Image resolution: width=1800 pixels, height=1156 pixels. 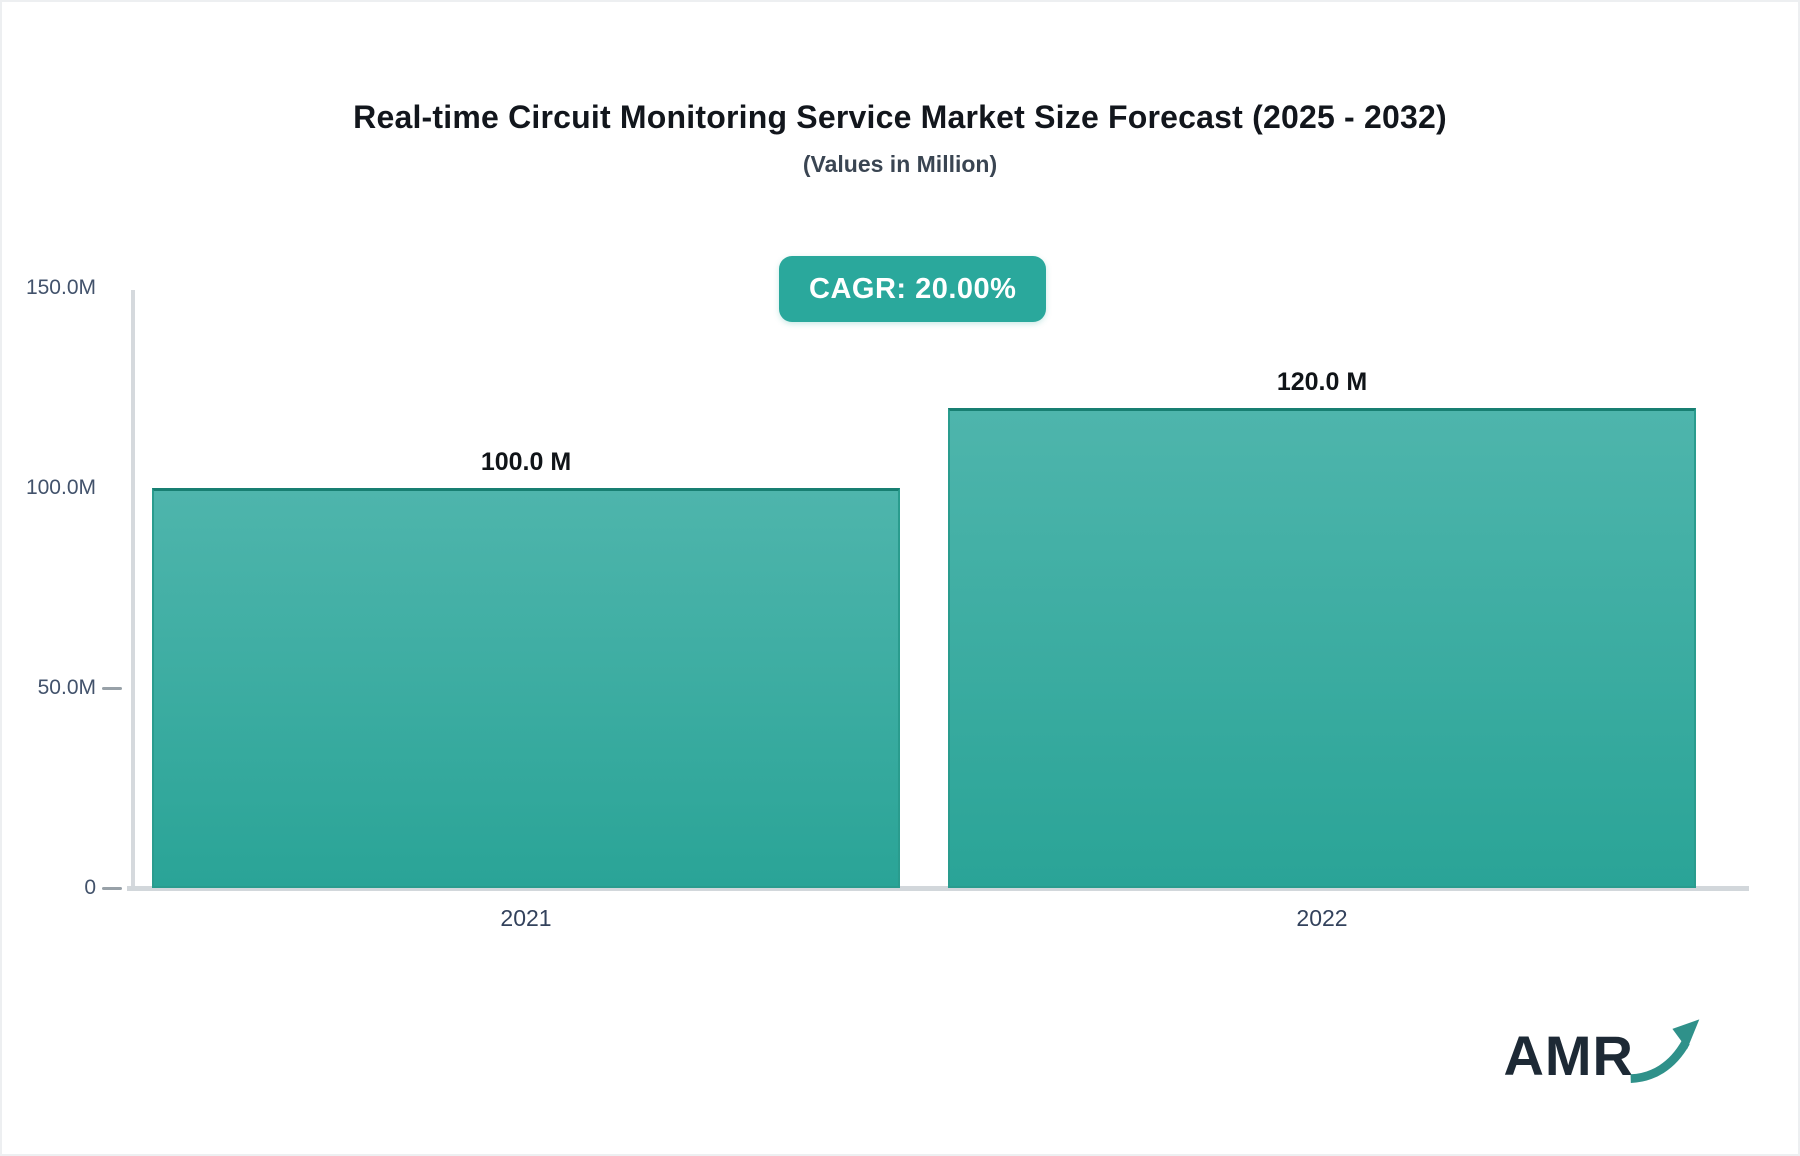 What do you see at coordinates (900, 164) in the screenshot?
I see `chart-subtitle: (Values in Million)` at bounding box center [900, 164].